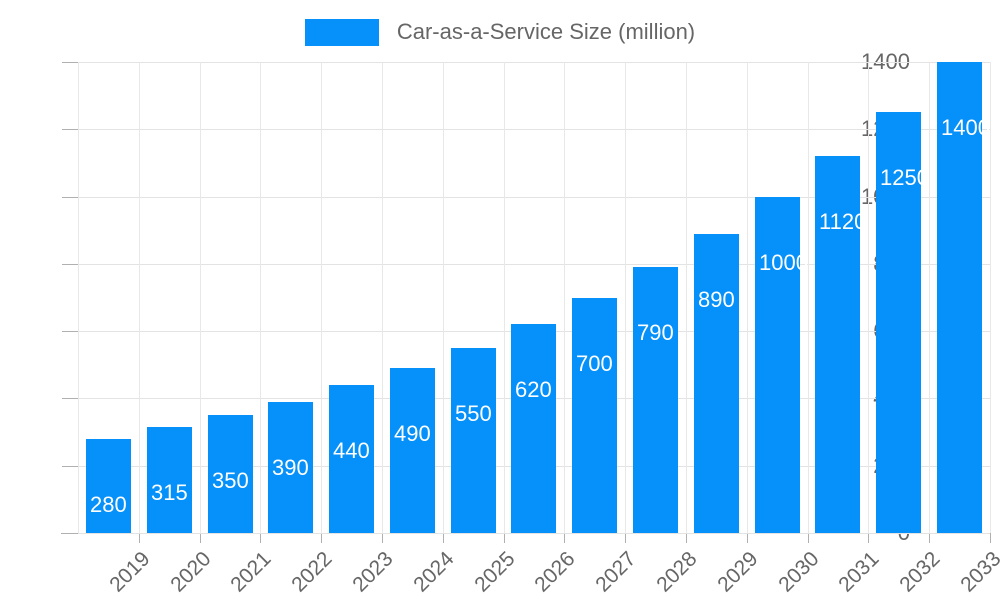 This screenshot has height=606, width=1000. I want to click on x-axis-tick-label: 2033, so click(978, 572).